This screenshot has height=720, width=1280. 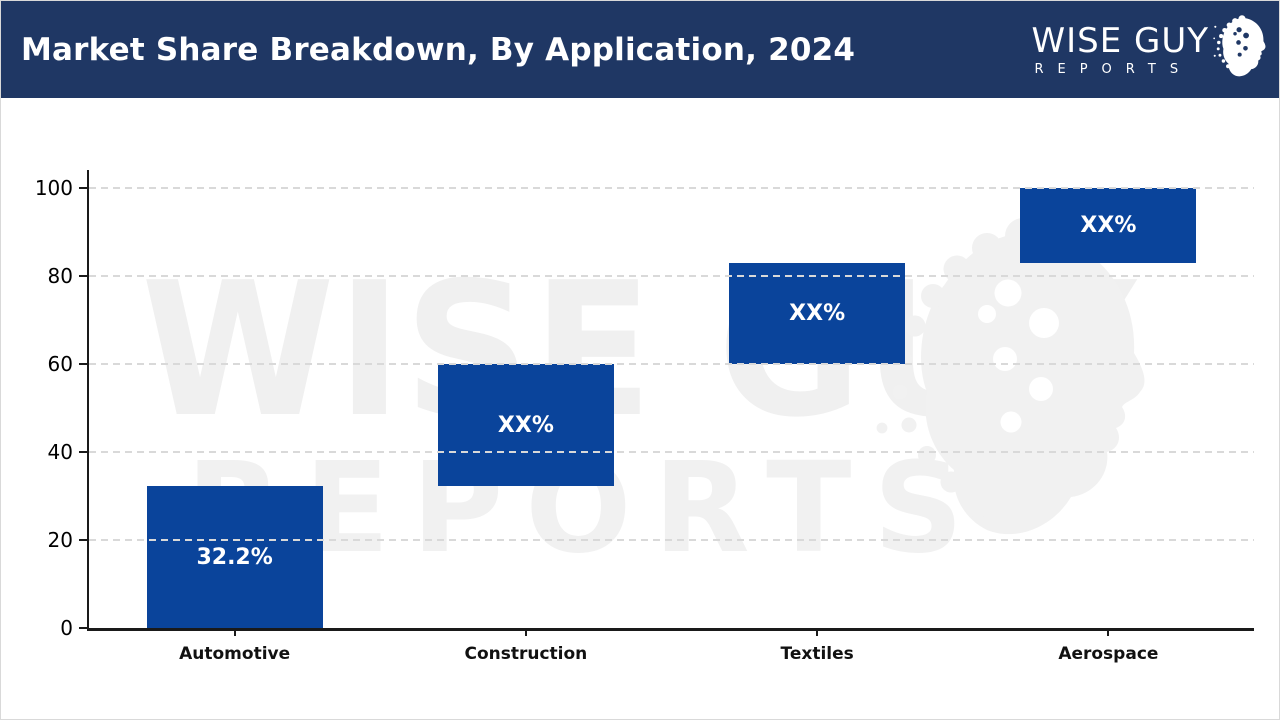 What do you see at coordinates (1009, 376) in the screenshot?
I see `watermark-face-icon` at bounding box center [1009, 376].